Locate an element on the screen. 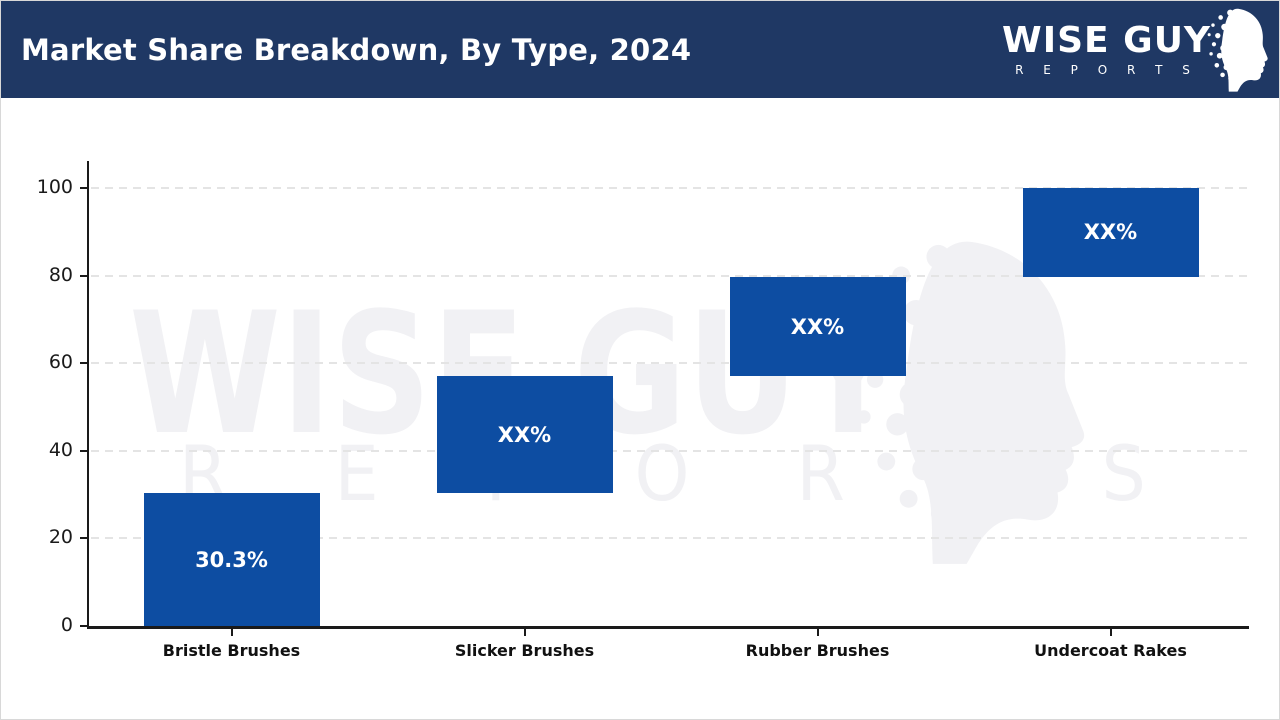 This screenshot has width=1280, height=720. logo-wordmark: WISE GUY is located at coordinates (1106, 40).